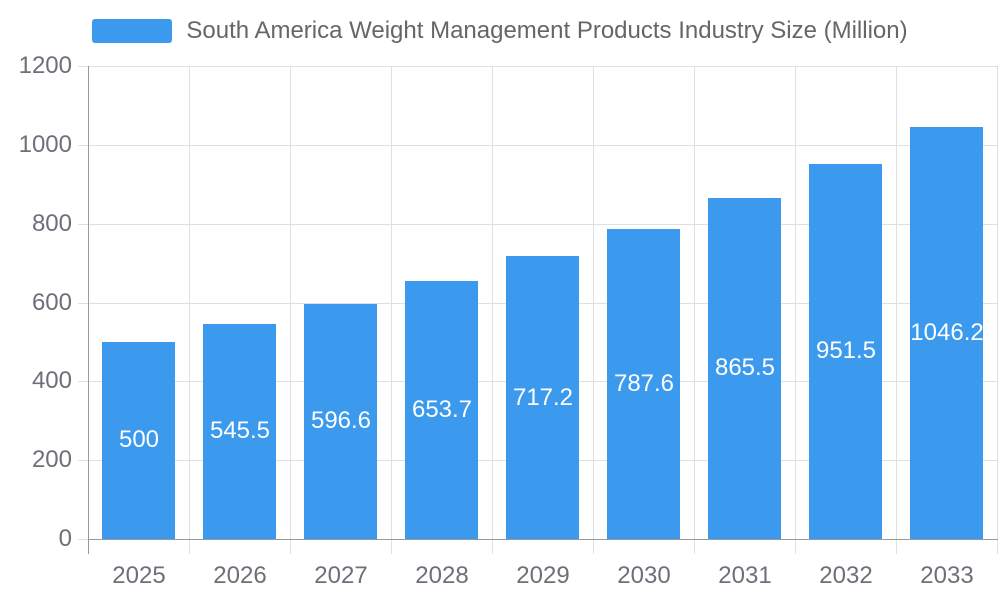 This screenshot has height=600, width=1000. What do you see at coordinates (51, 380) in the screenshot?
I see `y-axis-label: 400` at bounding box center [51, 380].